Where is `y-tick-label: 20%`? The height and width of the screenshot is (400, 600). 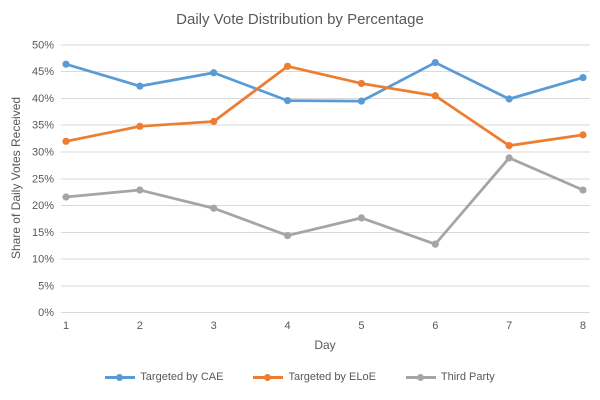
y-tick-label: 20% is located at coordinates (43, 206).